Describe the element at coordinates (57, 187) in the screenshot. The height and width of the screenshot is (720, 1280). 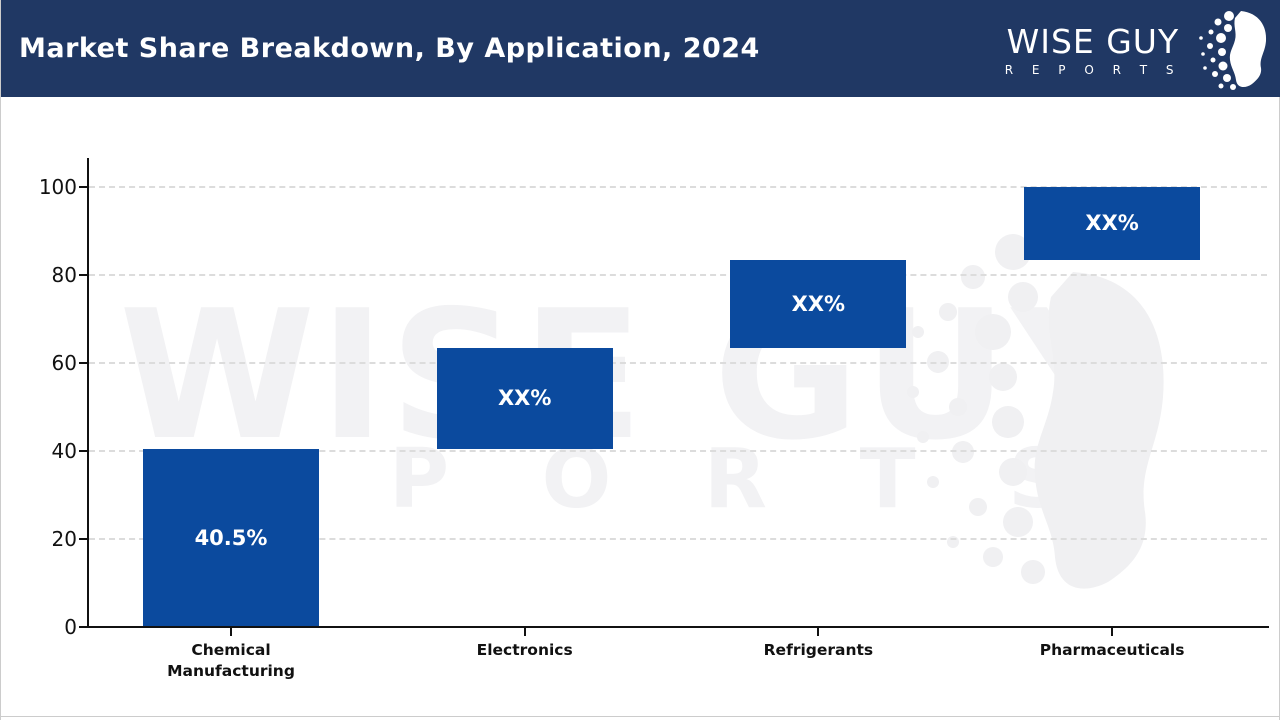
I see `y-tick-label: 100` at that location.